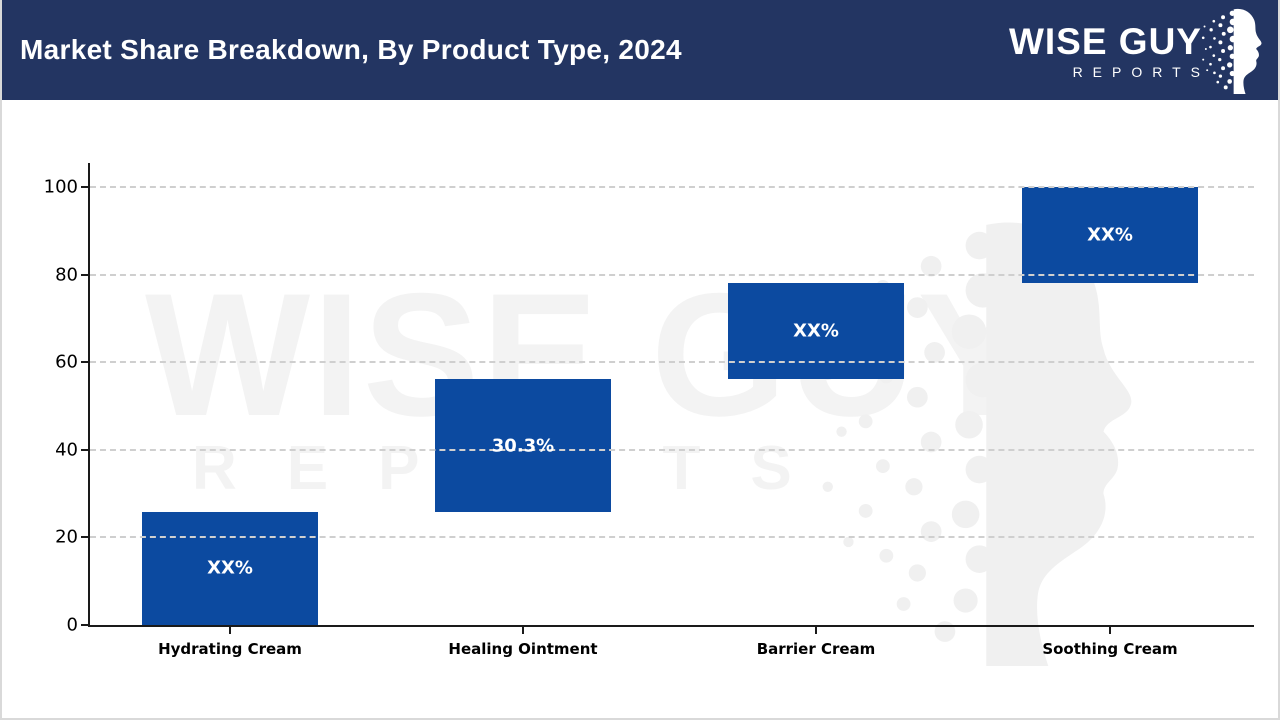  I want to click on logo-subtext: REPORTS, so click(1141, 71).